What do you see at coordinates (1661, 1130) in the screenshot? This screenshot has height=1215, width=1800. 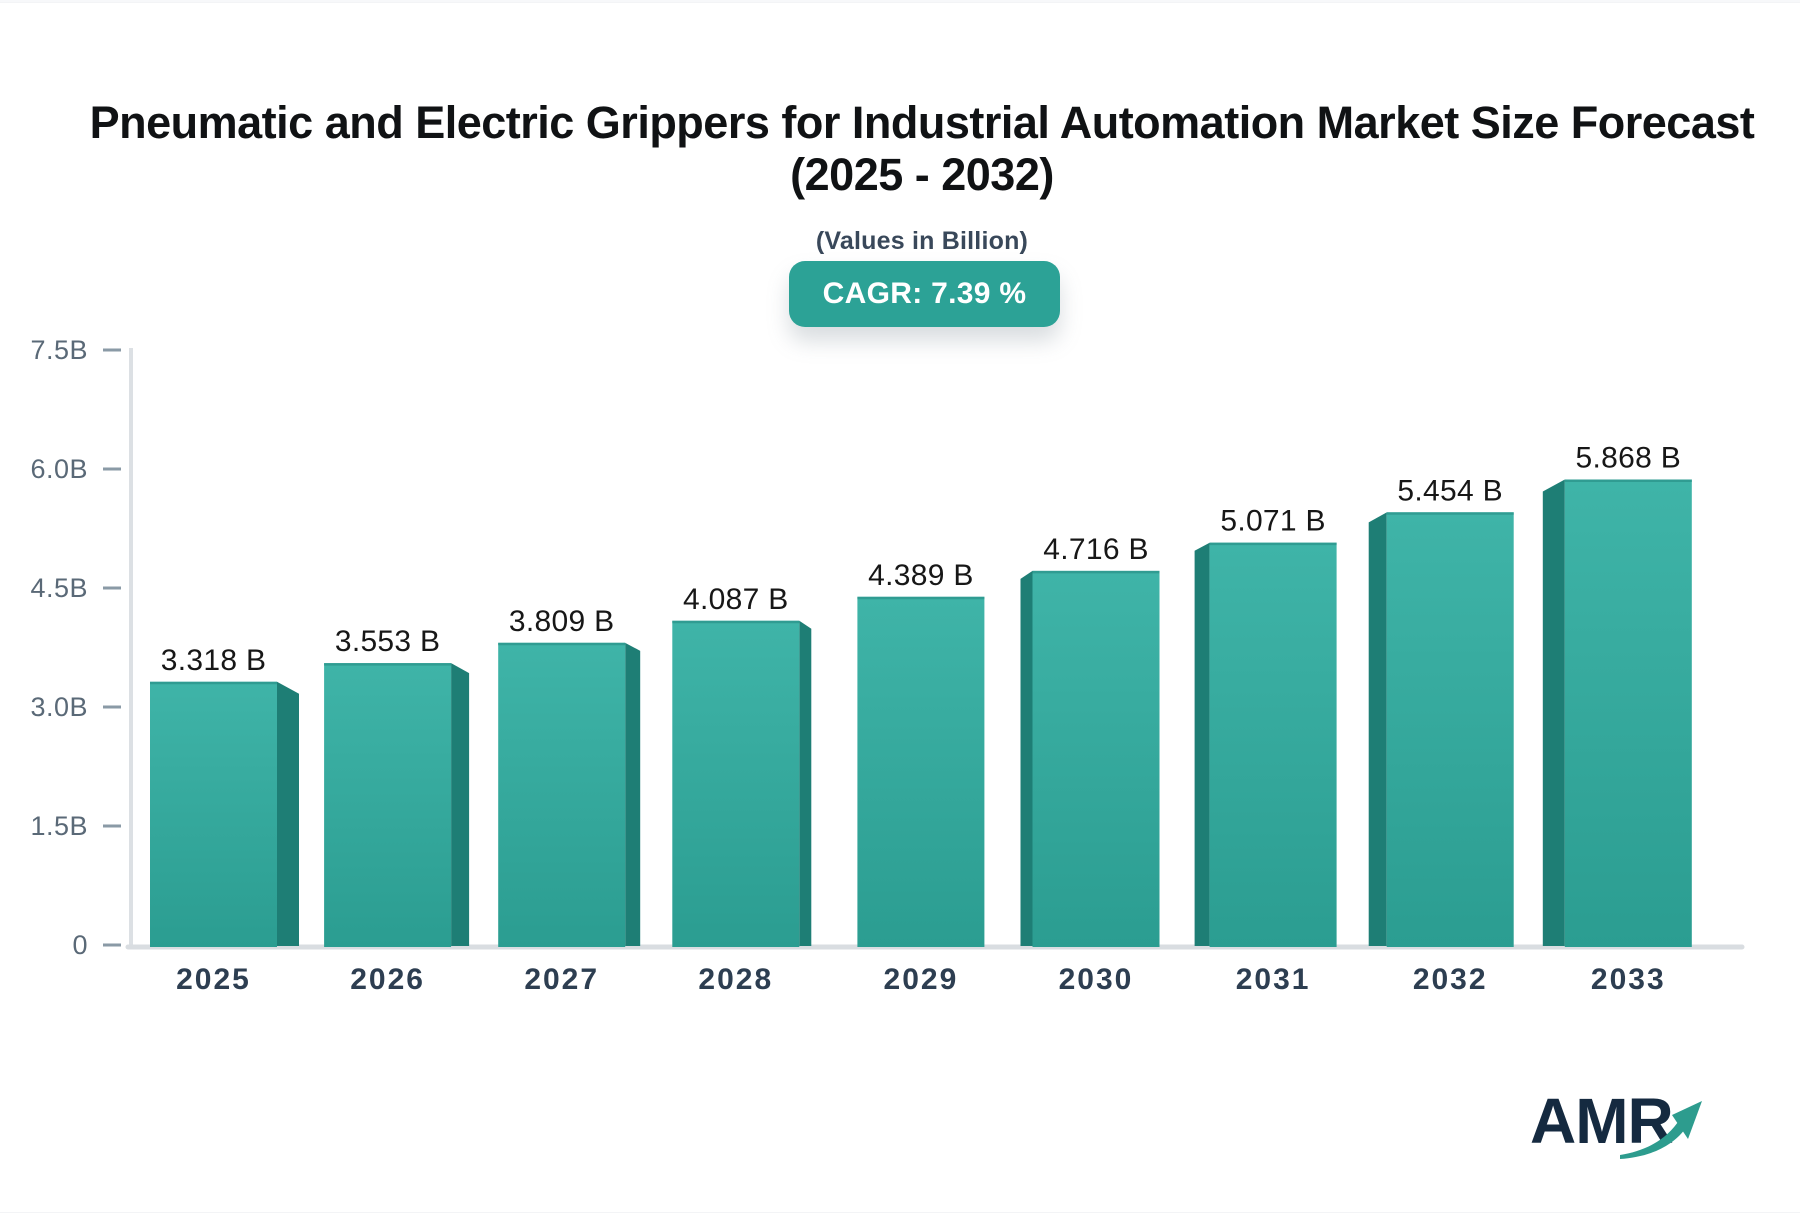 I see `logo-arrow-icon` at bounding box center [1661, 1130].